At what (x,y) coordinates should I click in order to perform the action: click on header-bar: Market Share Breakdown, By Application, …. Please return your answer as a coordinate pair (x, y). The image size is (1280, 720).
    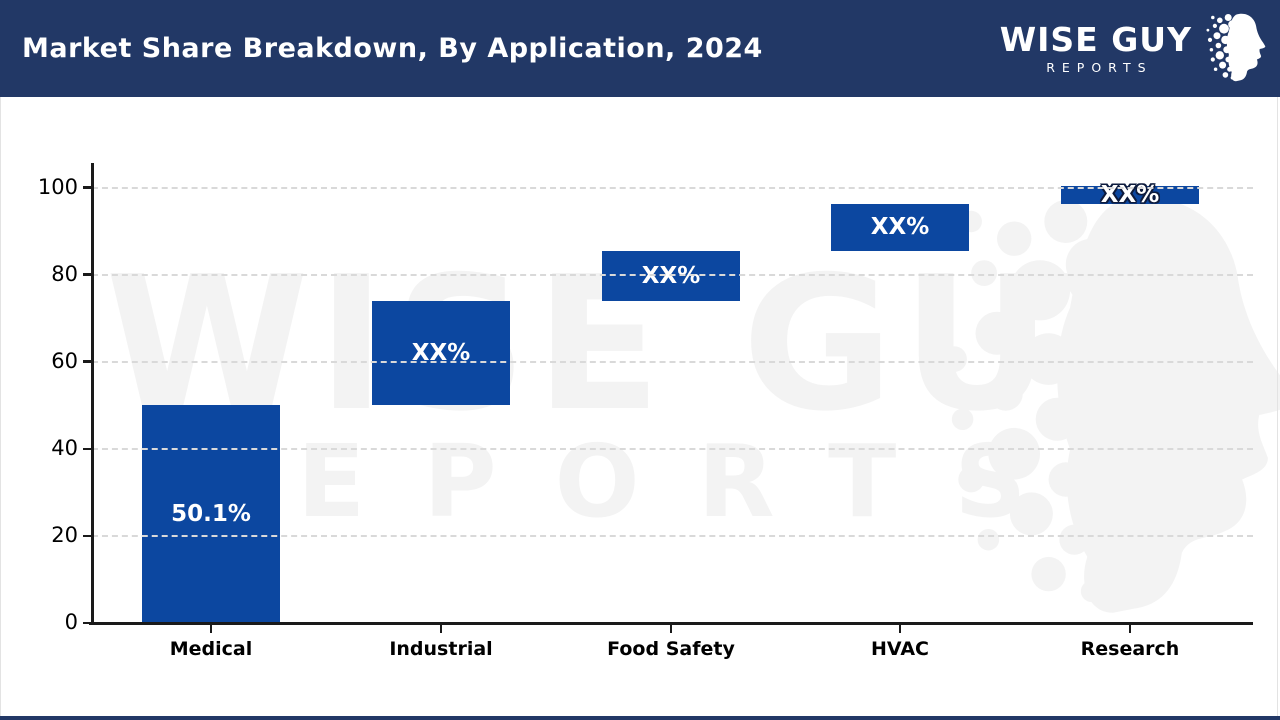
    Looking at the image, I should click on (640, 48).